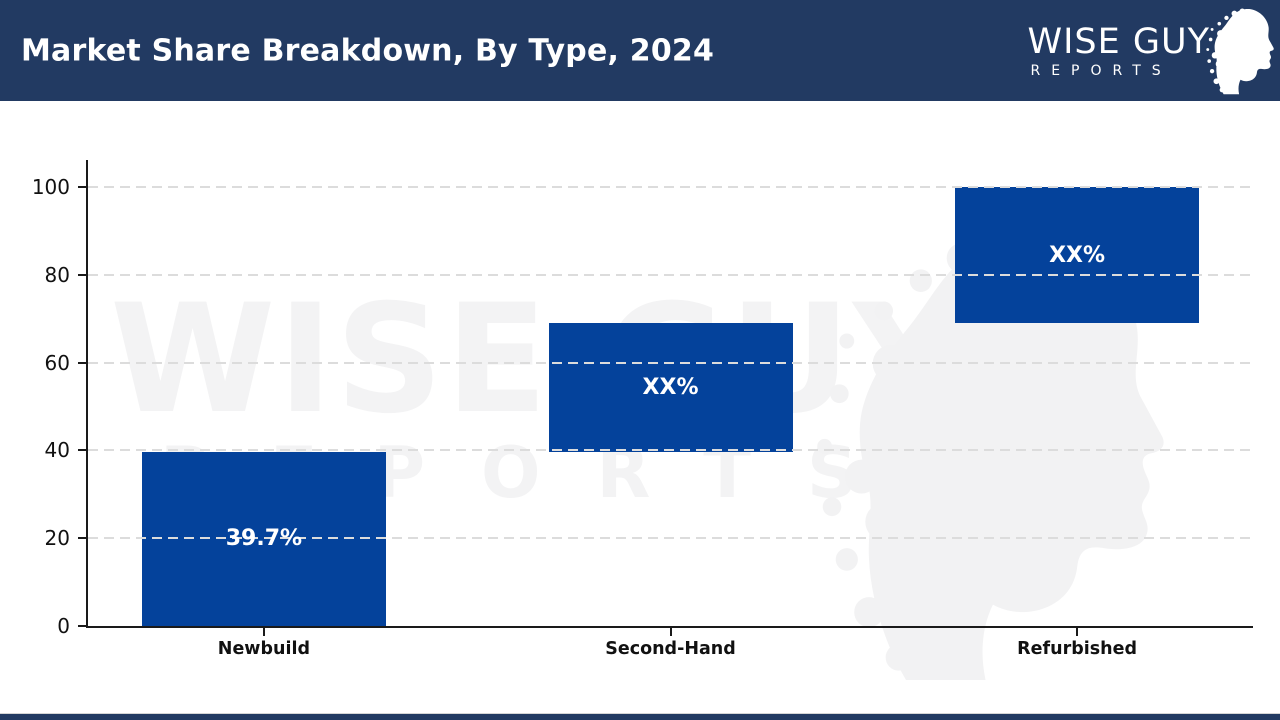 The height and width of the screenshot is (720, 1280). What do you see at coordinates (1101, 71) in the screenshot?
I see `logo-subtitle: REPORTS` at bounding box center [1101, 71].